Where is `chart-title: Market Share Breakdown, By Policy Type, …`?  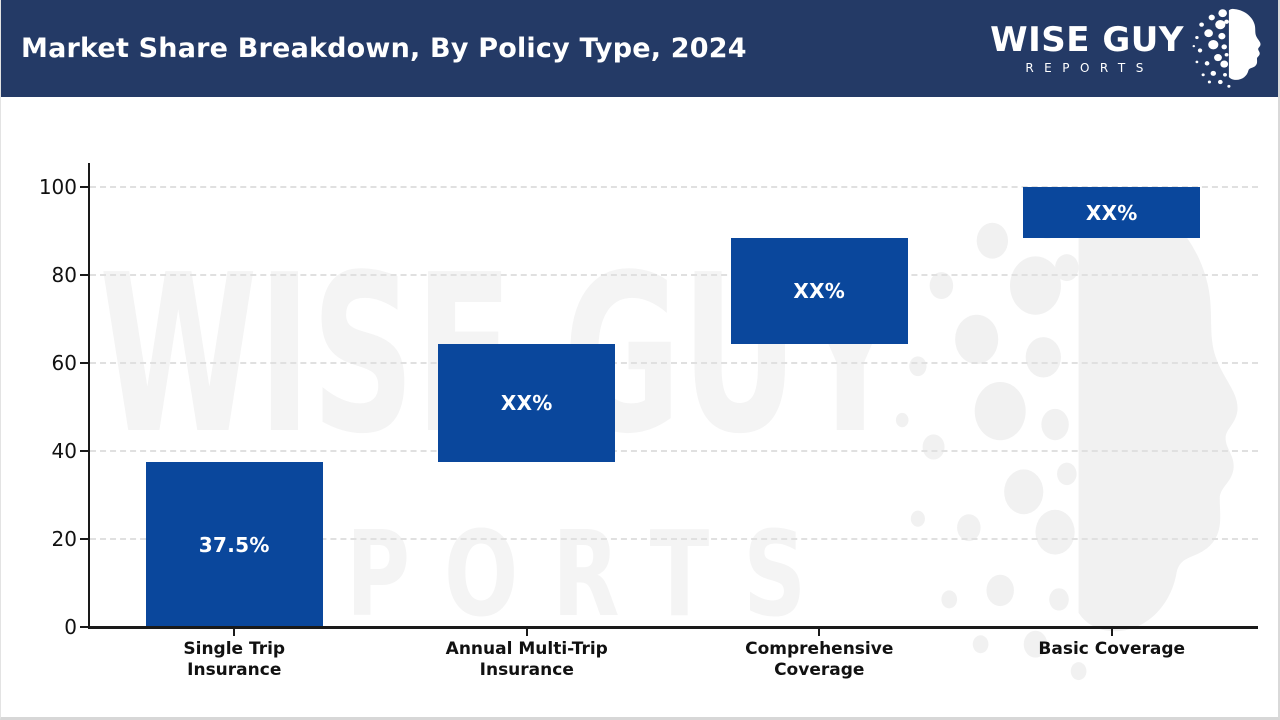 chart-title: Market Share Breakdown, By Policy Type, … is located at coordinates (384, 48).